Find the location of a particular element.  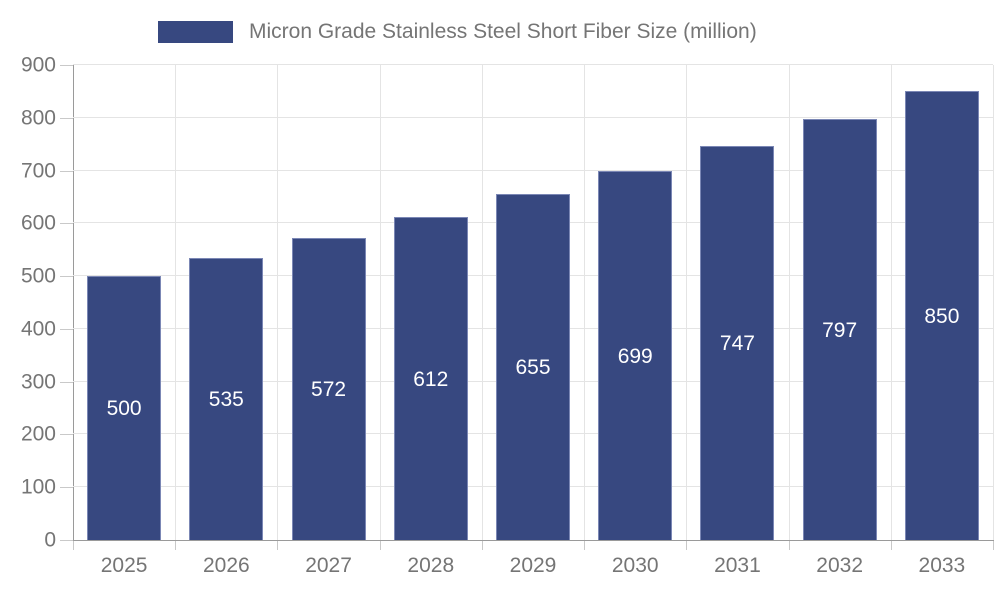

y-axis-label: 300 is located at coordinates (38, 382).